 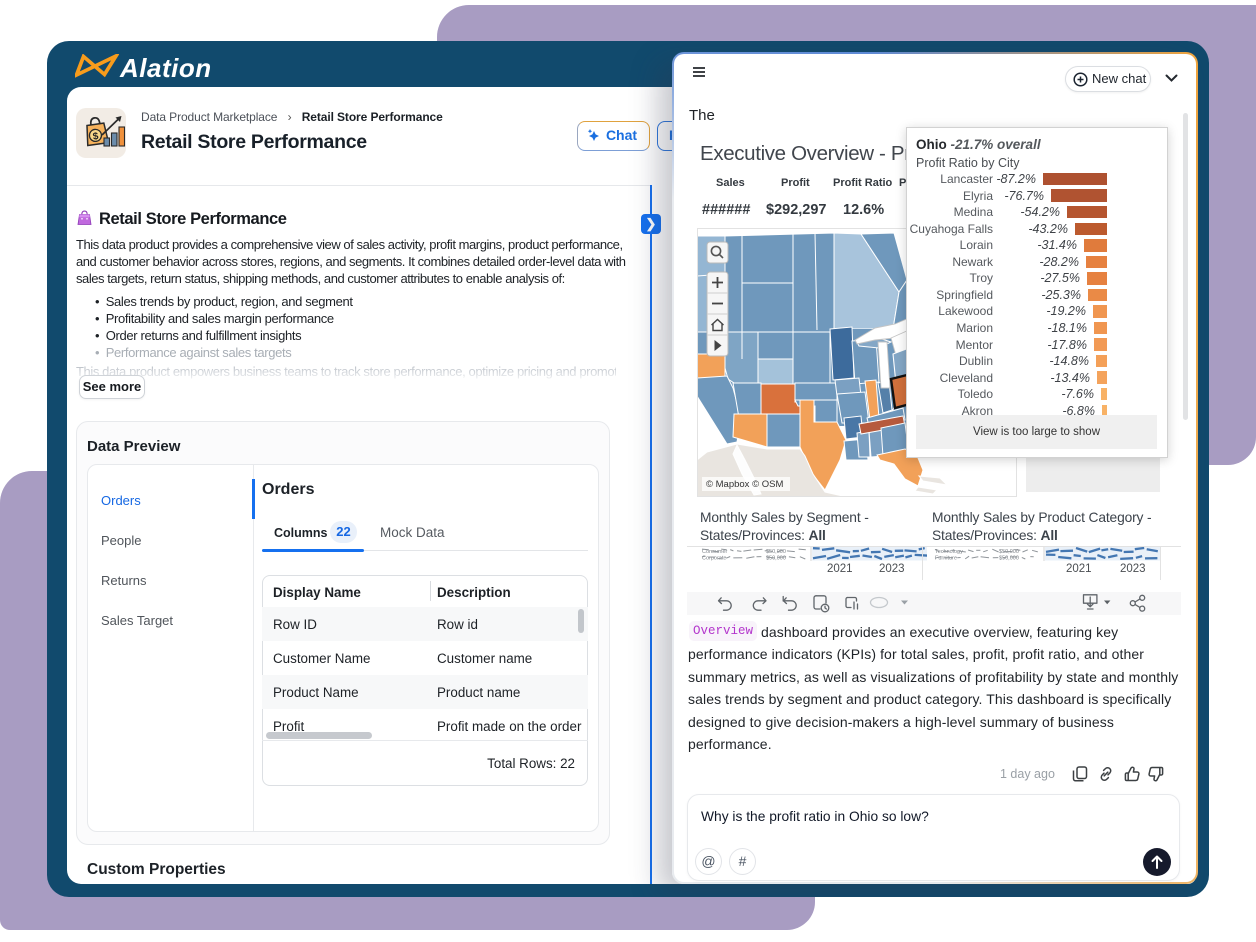 What do you see at coordinates (715, 552) in the screenshot?
I see `svg-text: Consumer` at bounding box center [715, 552].